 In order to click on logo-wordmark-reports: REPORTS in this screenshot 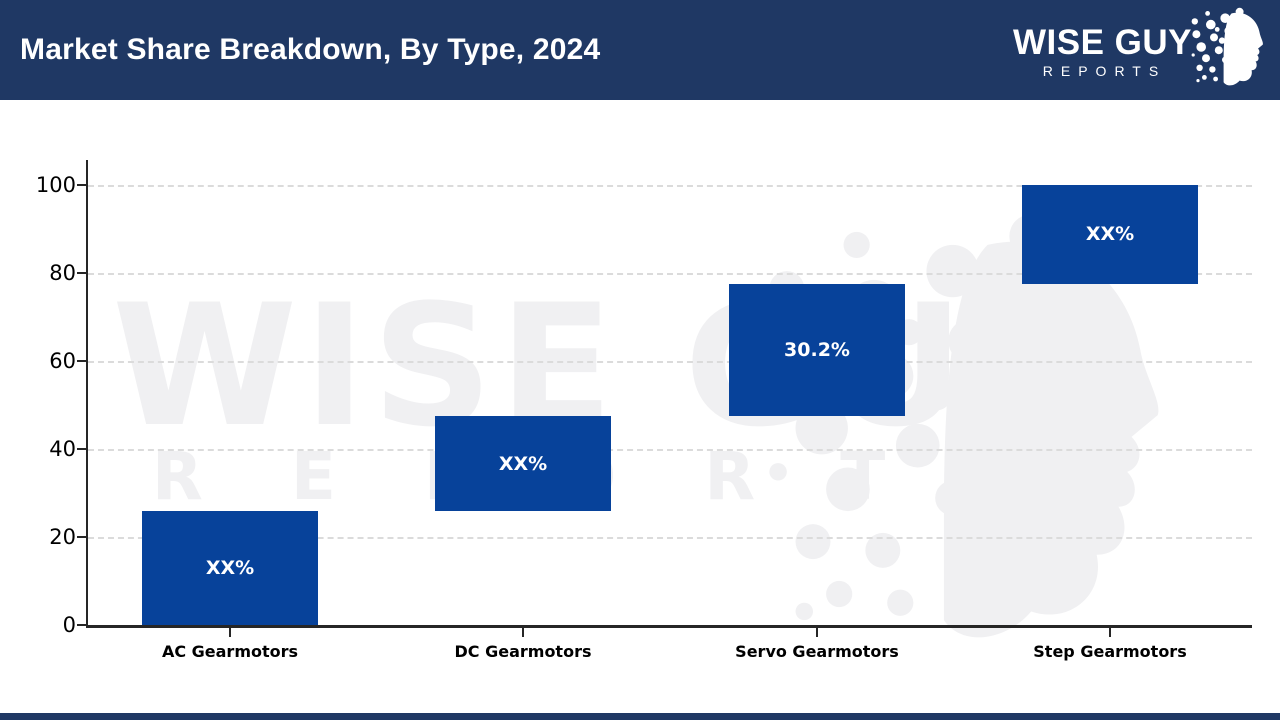, I will do `click(1104, 70)`.